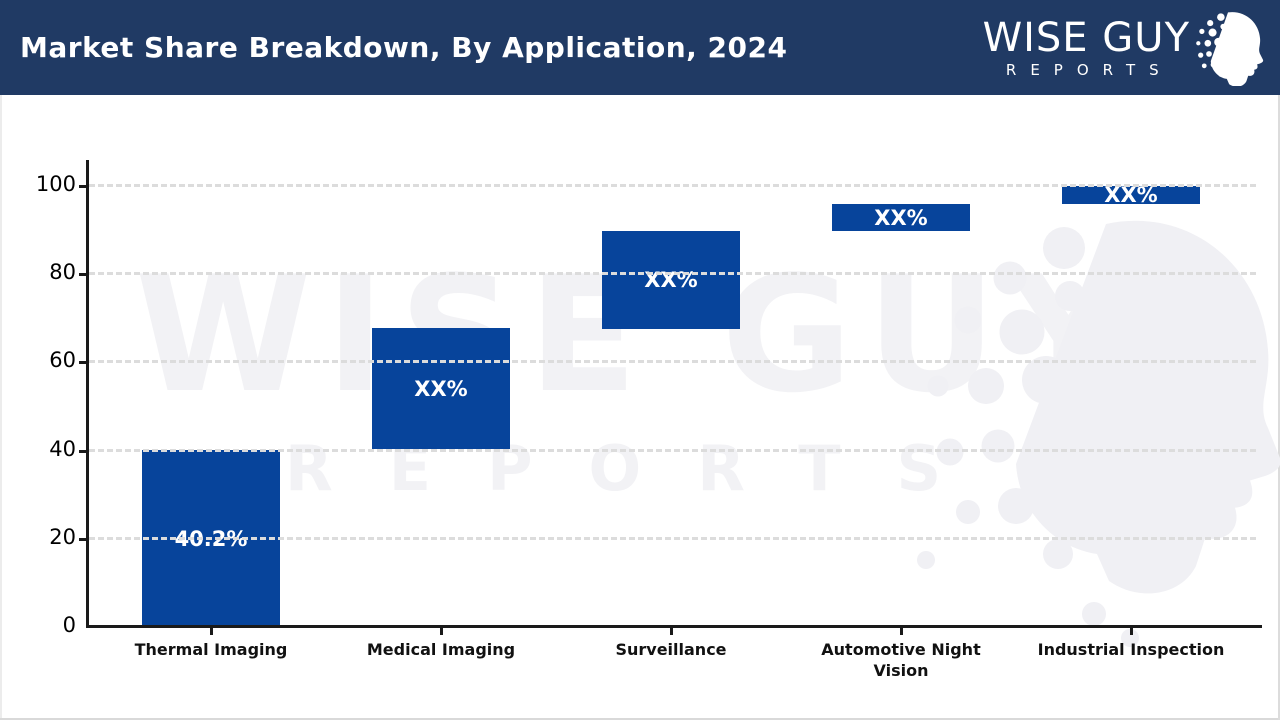  What do you see at coordinates (1230, 49) in the screenshot?
I see `dotted-head-profile-icon` at bounding box center [1230, 49].